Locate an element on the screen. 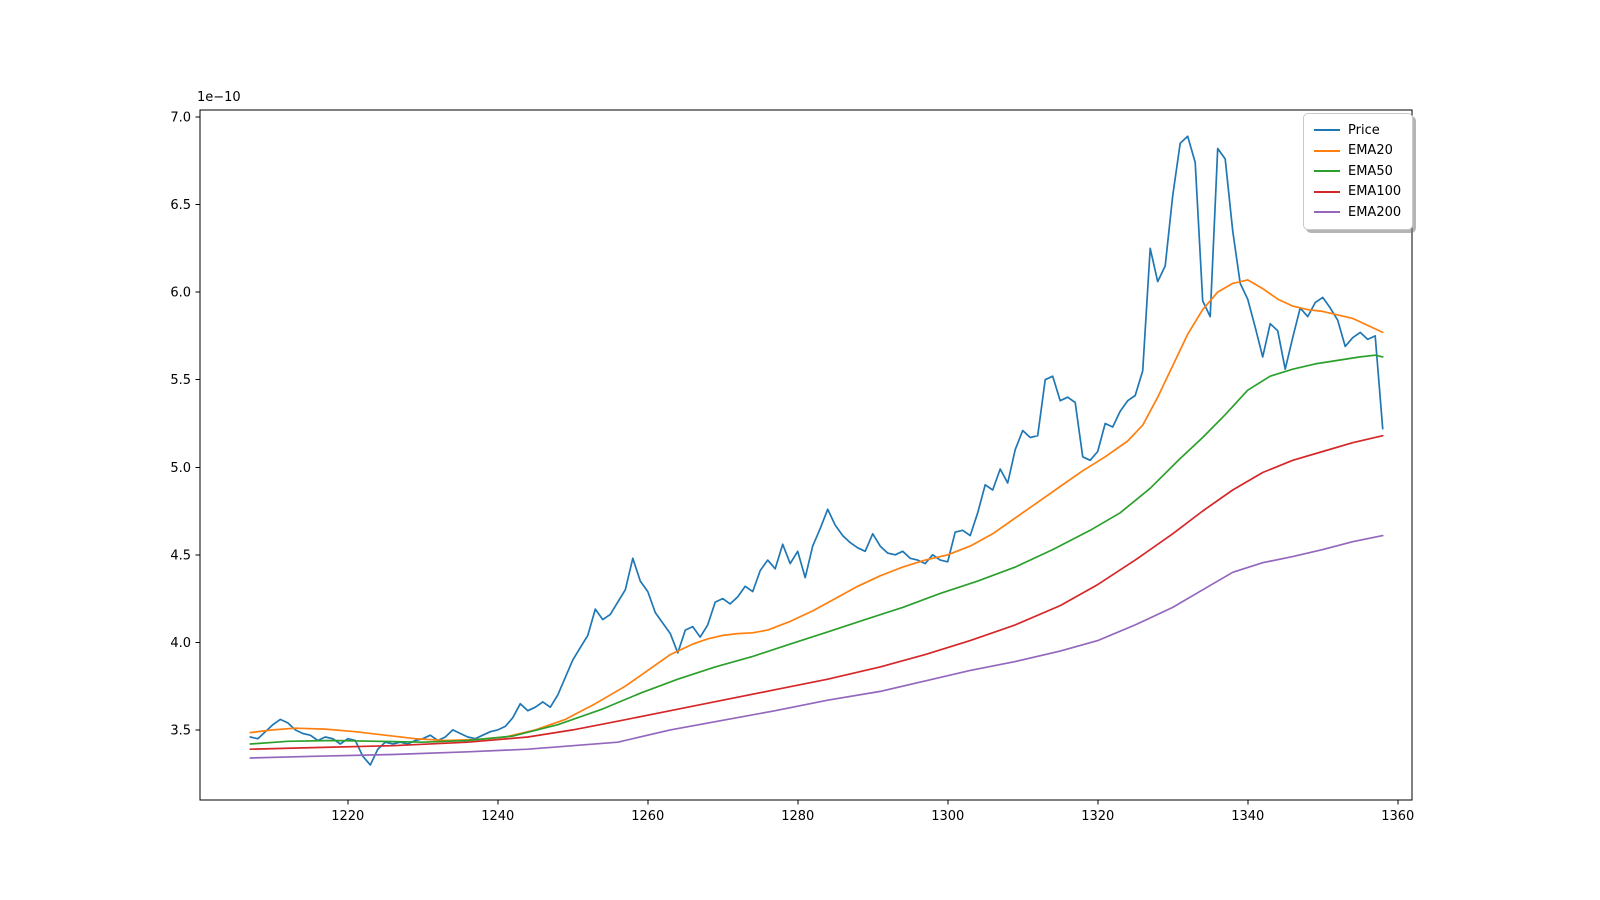 Image resolution: width=1600 pixels, height=900 pixels. legend-label: EMA100 is located at coordinates (1375, 192).